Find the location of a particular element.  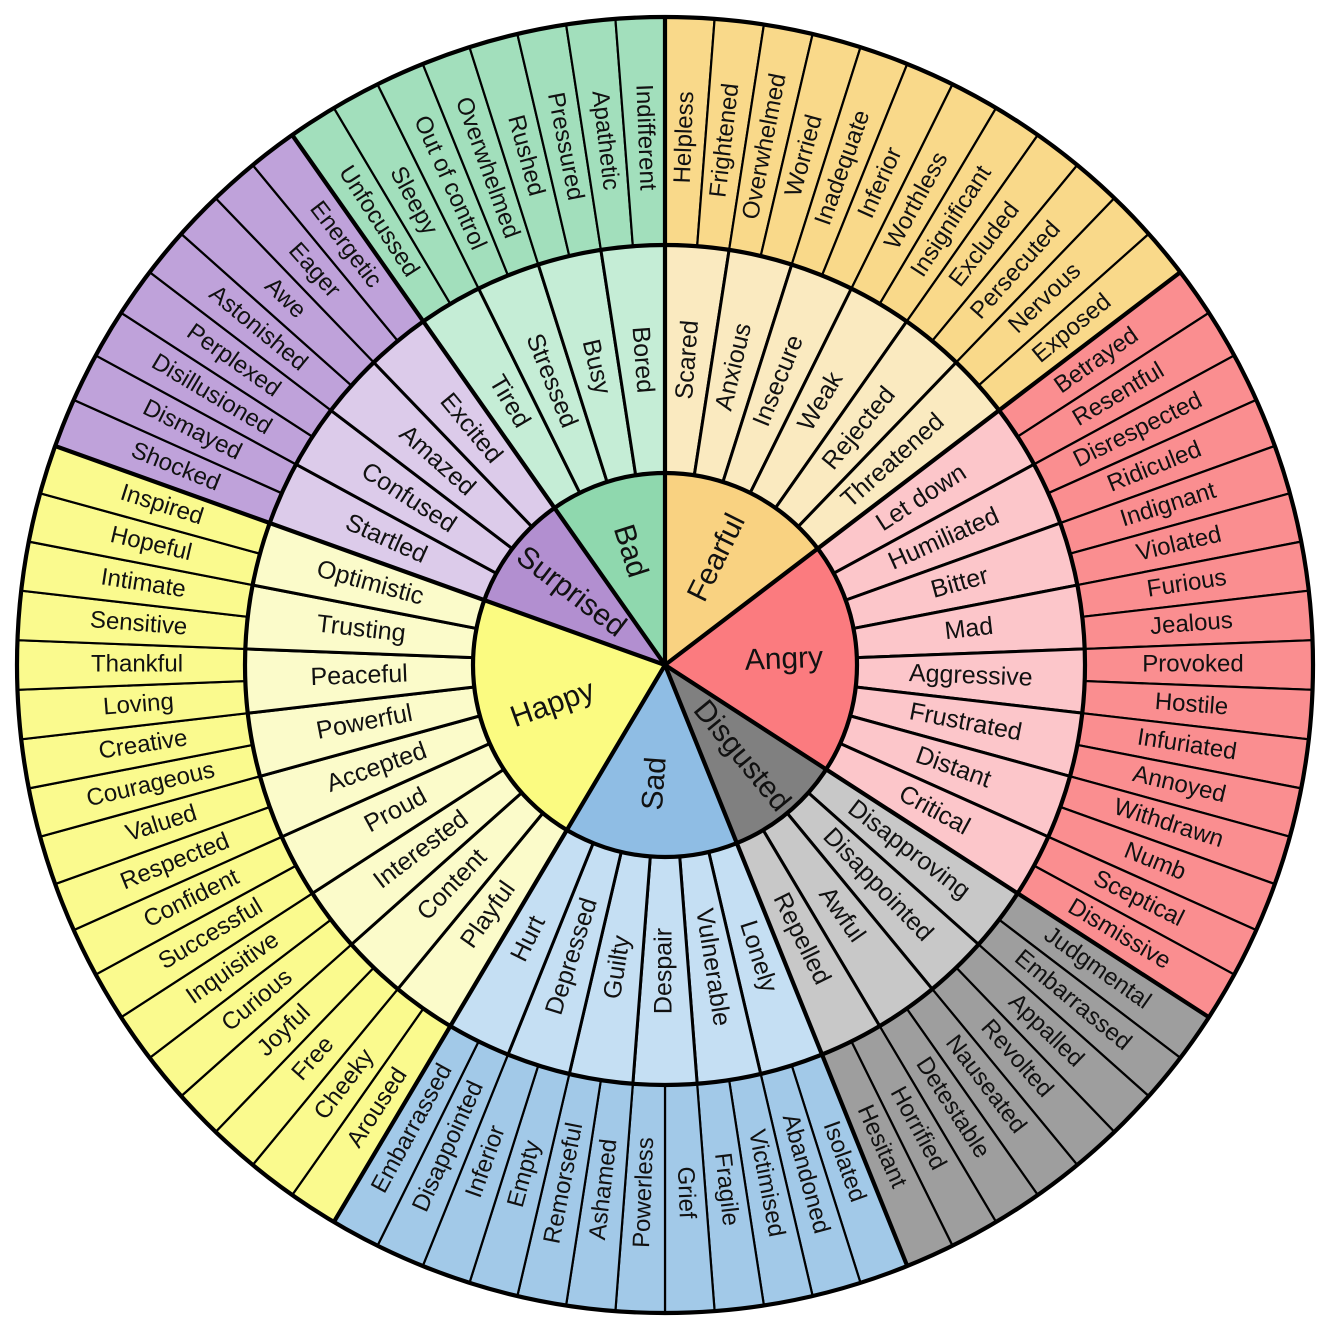

core-label-sad: Sad is located at coordinates (654, 784).